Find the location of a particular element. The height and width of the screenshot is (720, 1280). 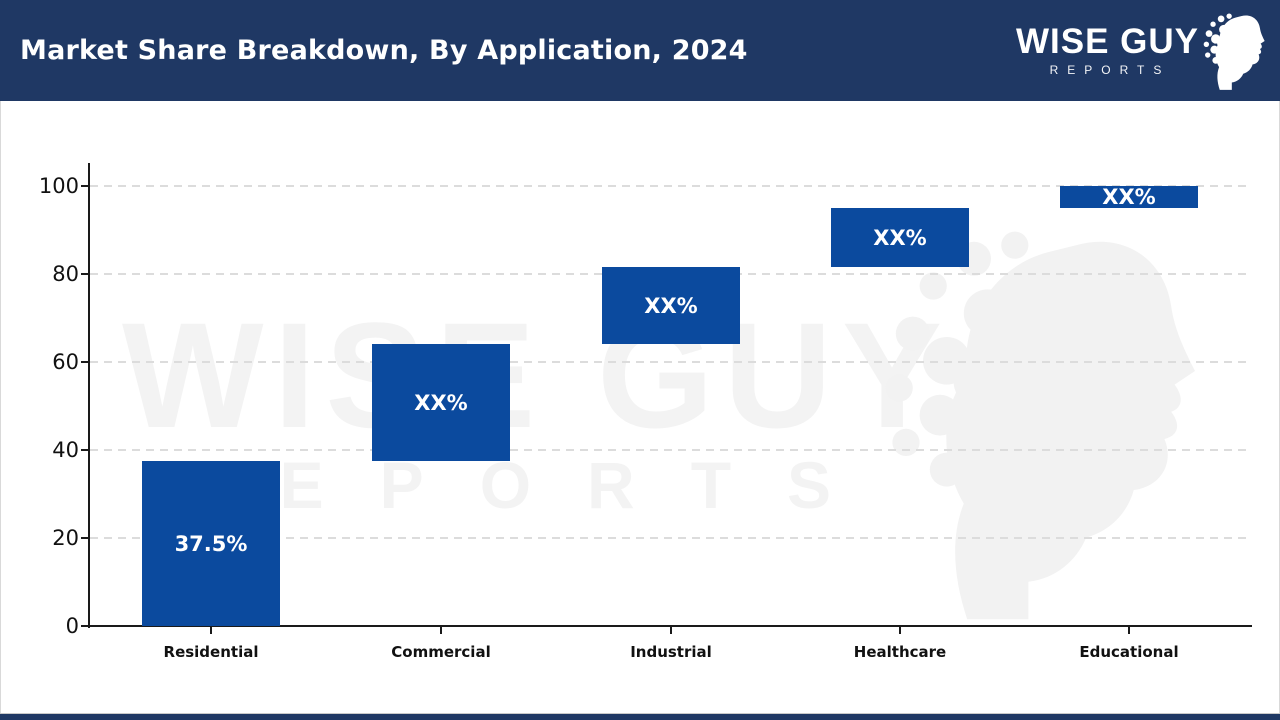

y-tick-label: 60 is located at coordinates (65, 362).